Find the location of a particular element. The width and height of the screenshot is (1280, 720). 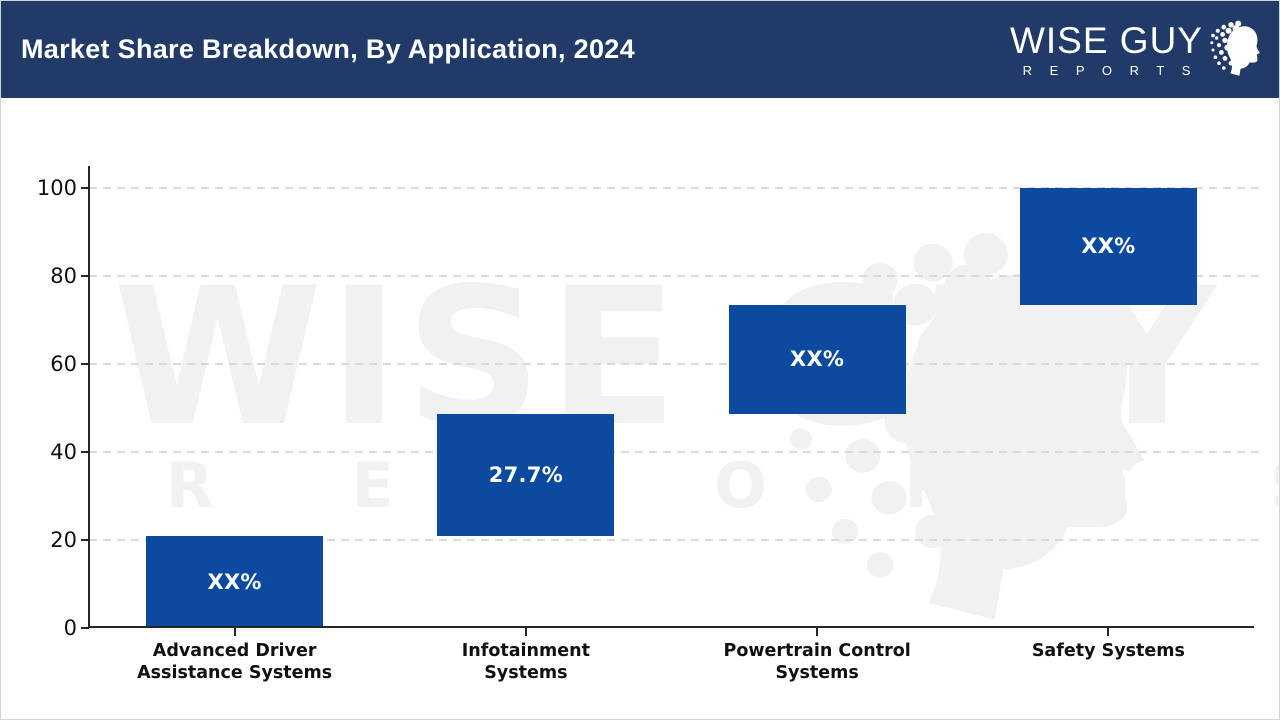

brand-logo-text: WISE GUY R E P O R T S is located at coordinates (1106, 48).